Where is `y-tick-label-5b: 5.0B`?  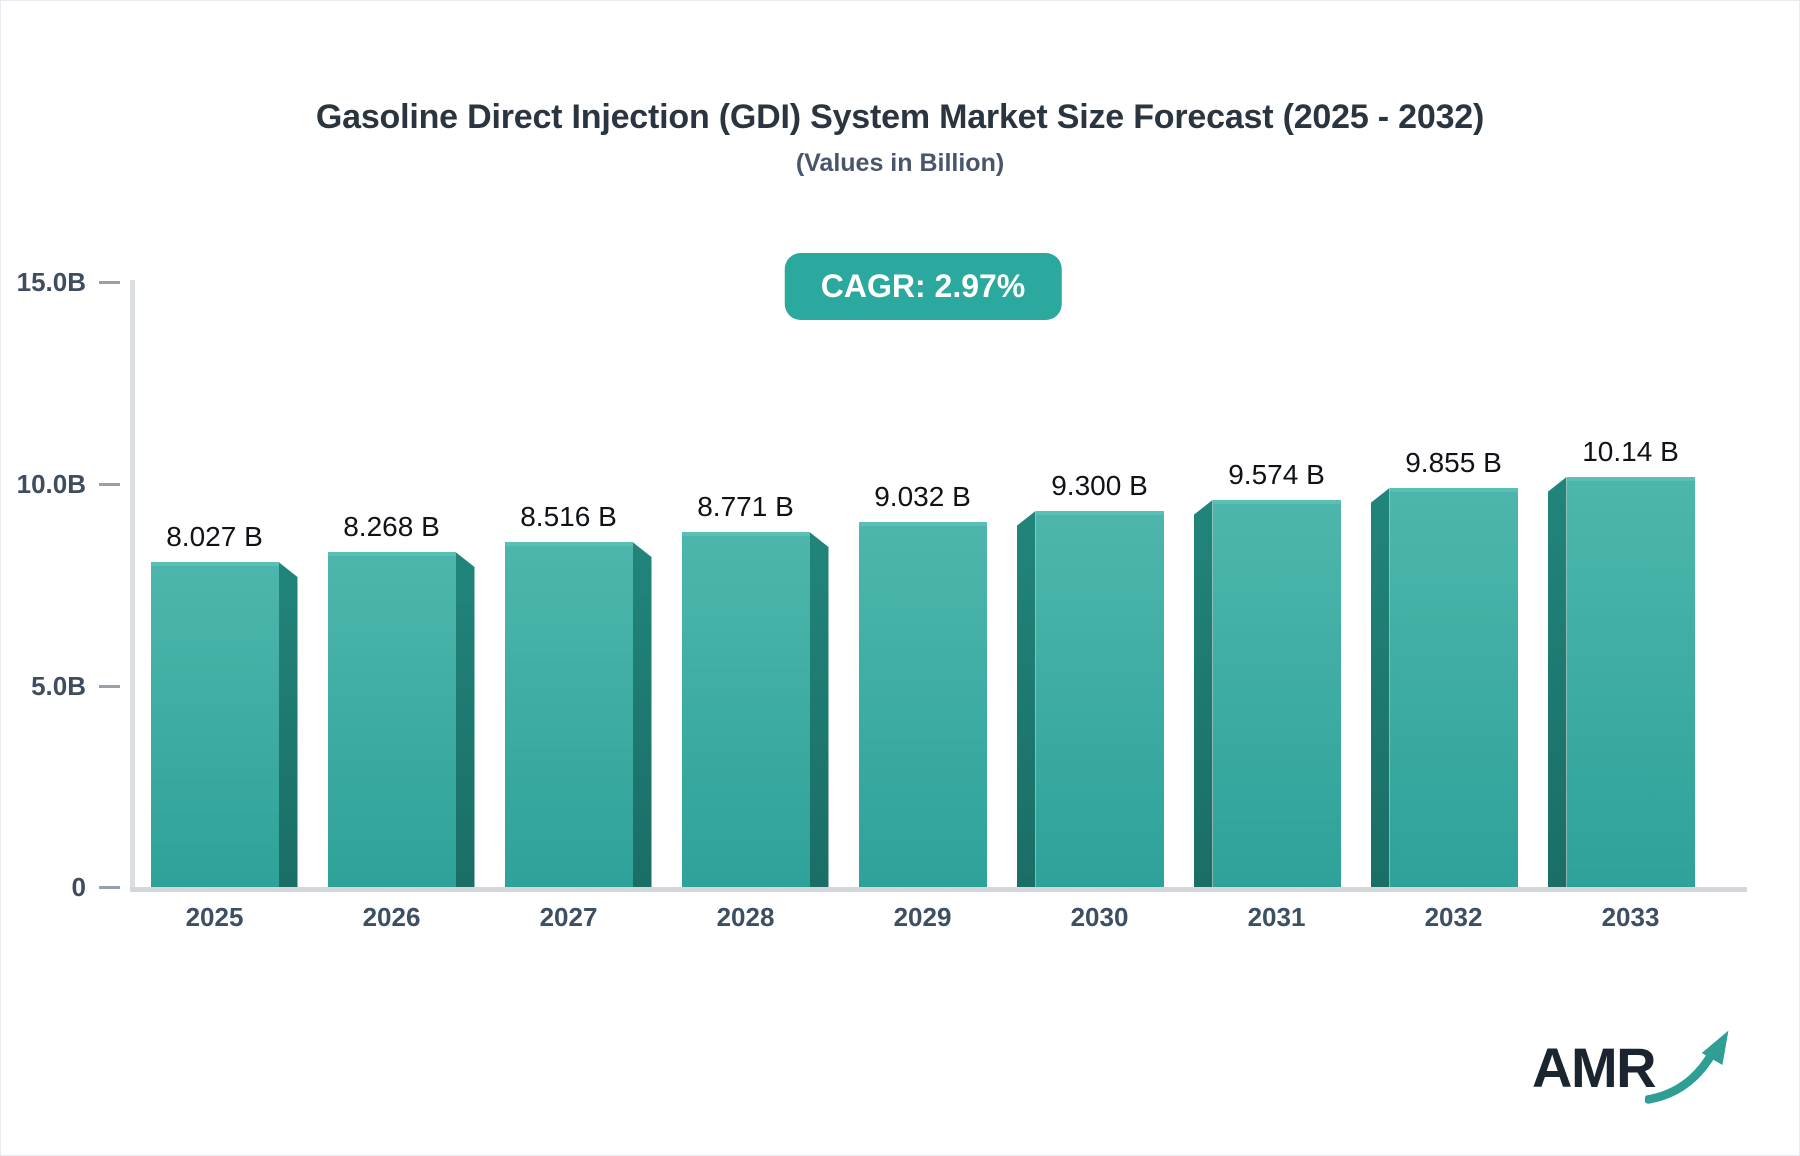 y-tick-label-5b: 5.0B is located at coordinates (58, 686).